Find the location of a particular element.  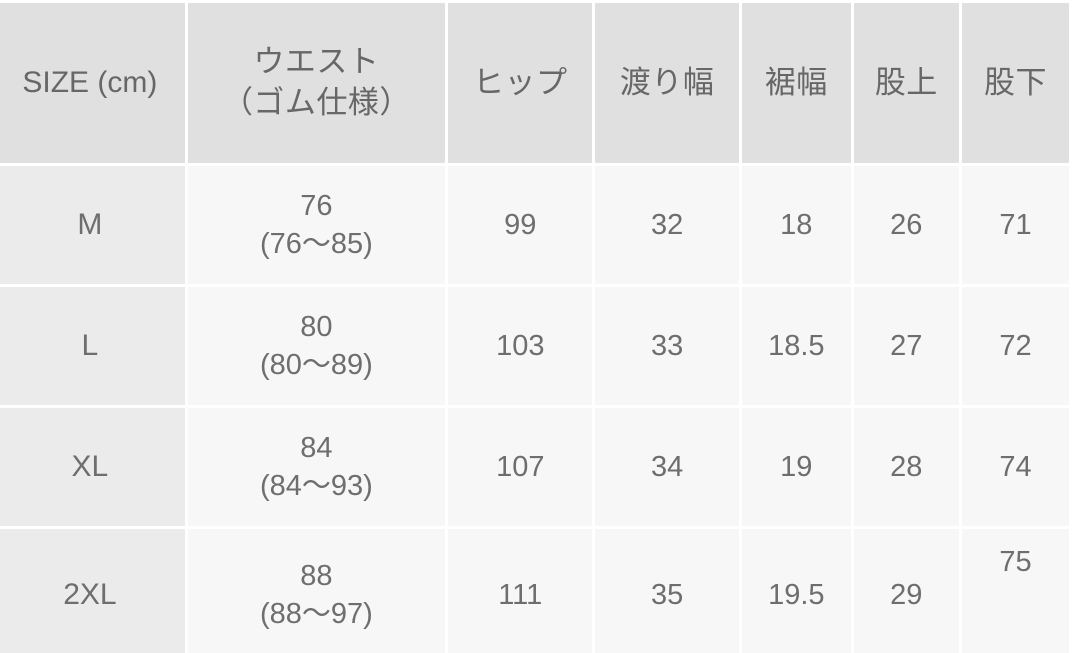

cell-waist-value: 80 is located at coordinates (316, 326).